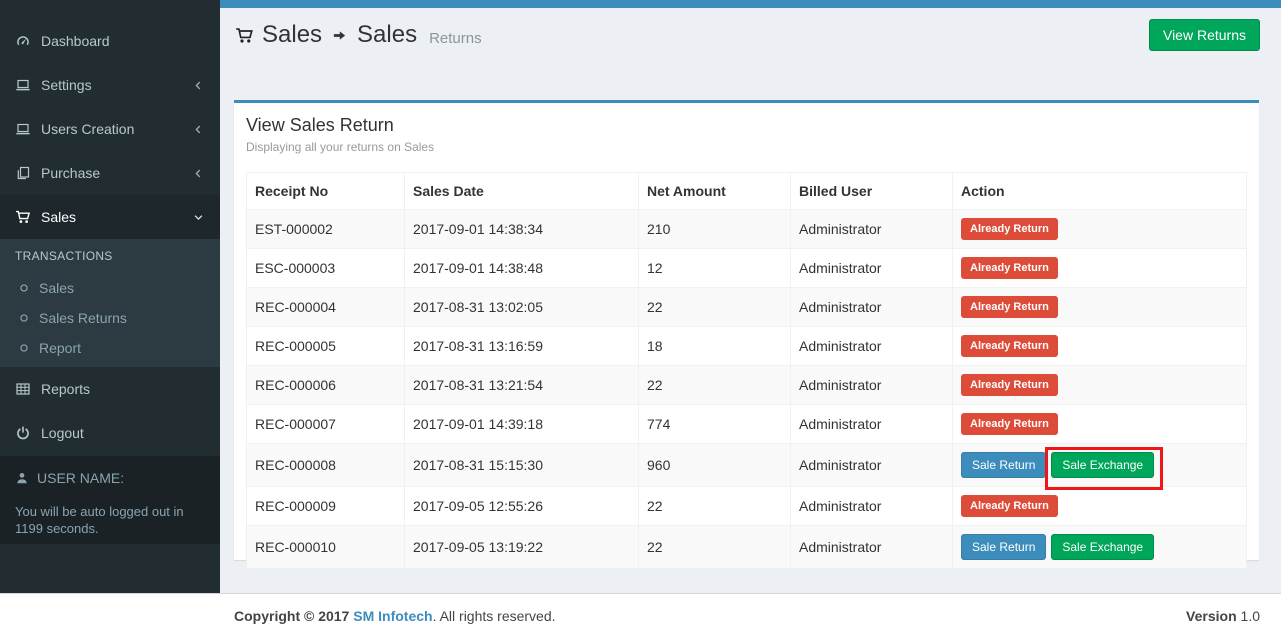  Describe the element at coordinates (714, 229) in the screenshot. I see `net-amount-cell: 210` at that location.